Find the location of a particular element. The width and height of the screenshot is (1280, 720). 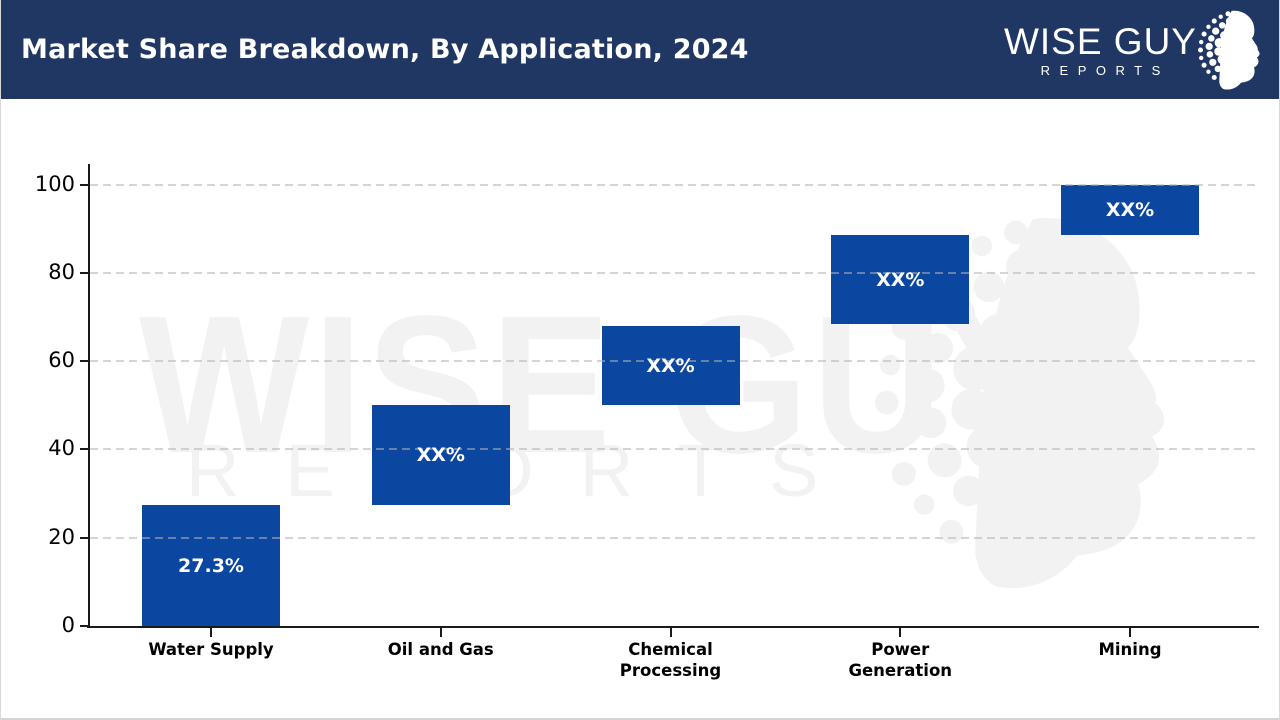

y-tick-label-20: 20 is located at coordinates (61, 536).